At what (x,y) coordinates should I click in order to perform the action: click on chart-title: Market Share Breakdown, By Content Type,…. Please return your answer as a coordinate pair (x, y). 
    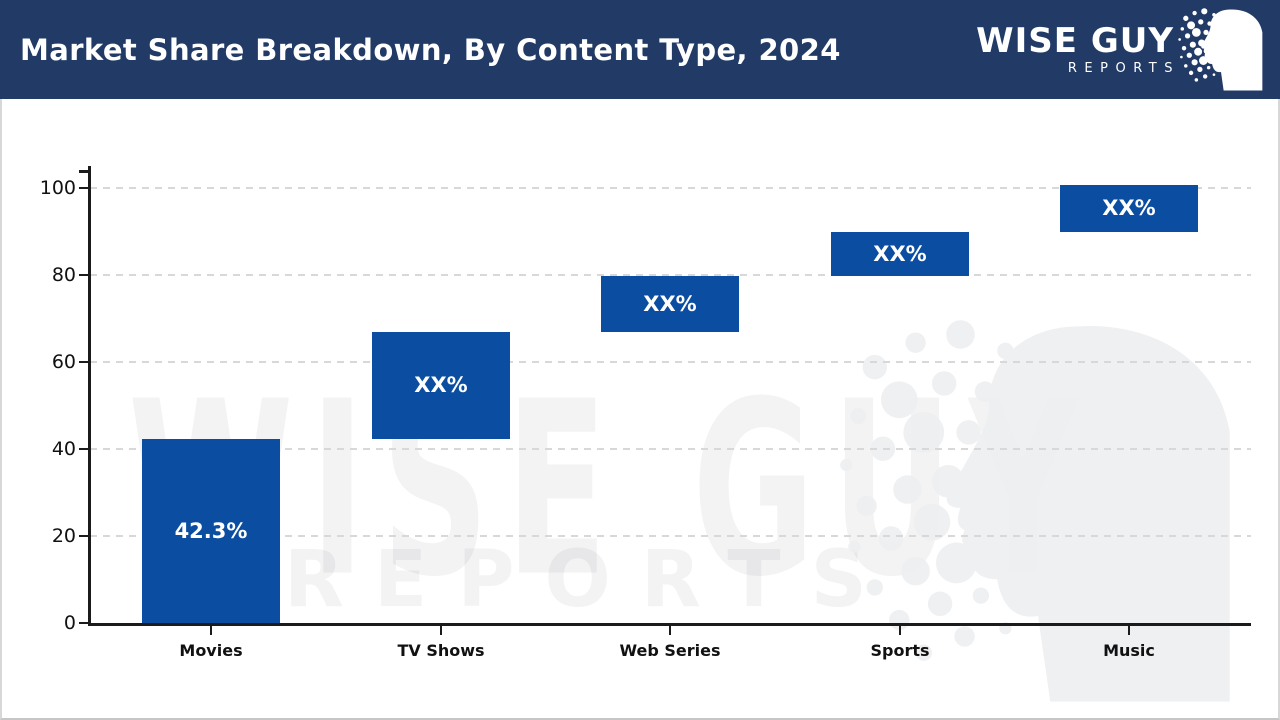
    Looking at the image, I should click on (430, 49).